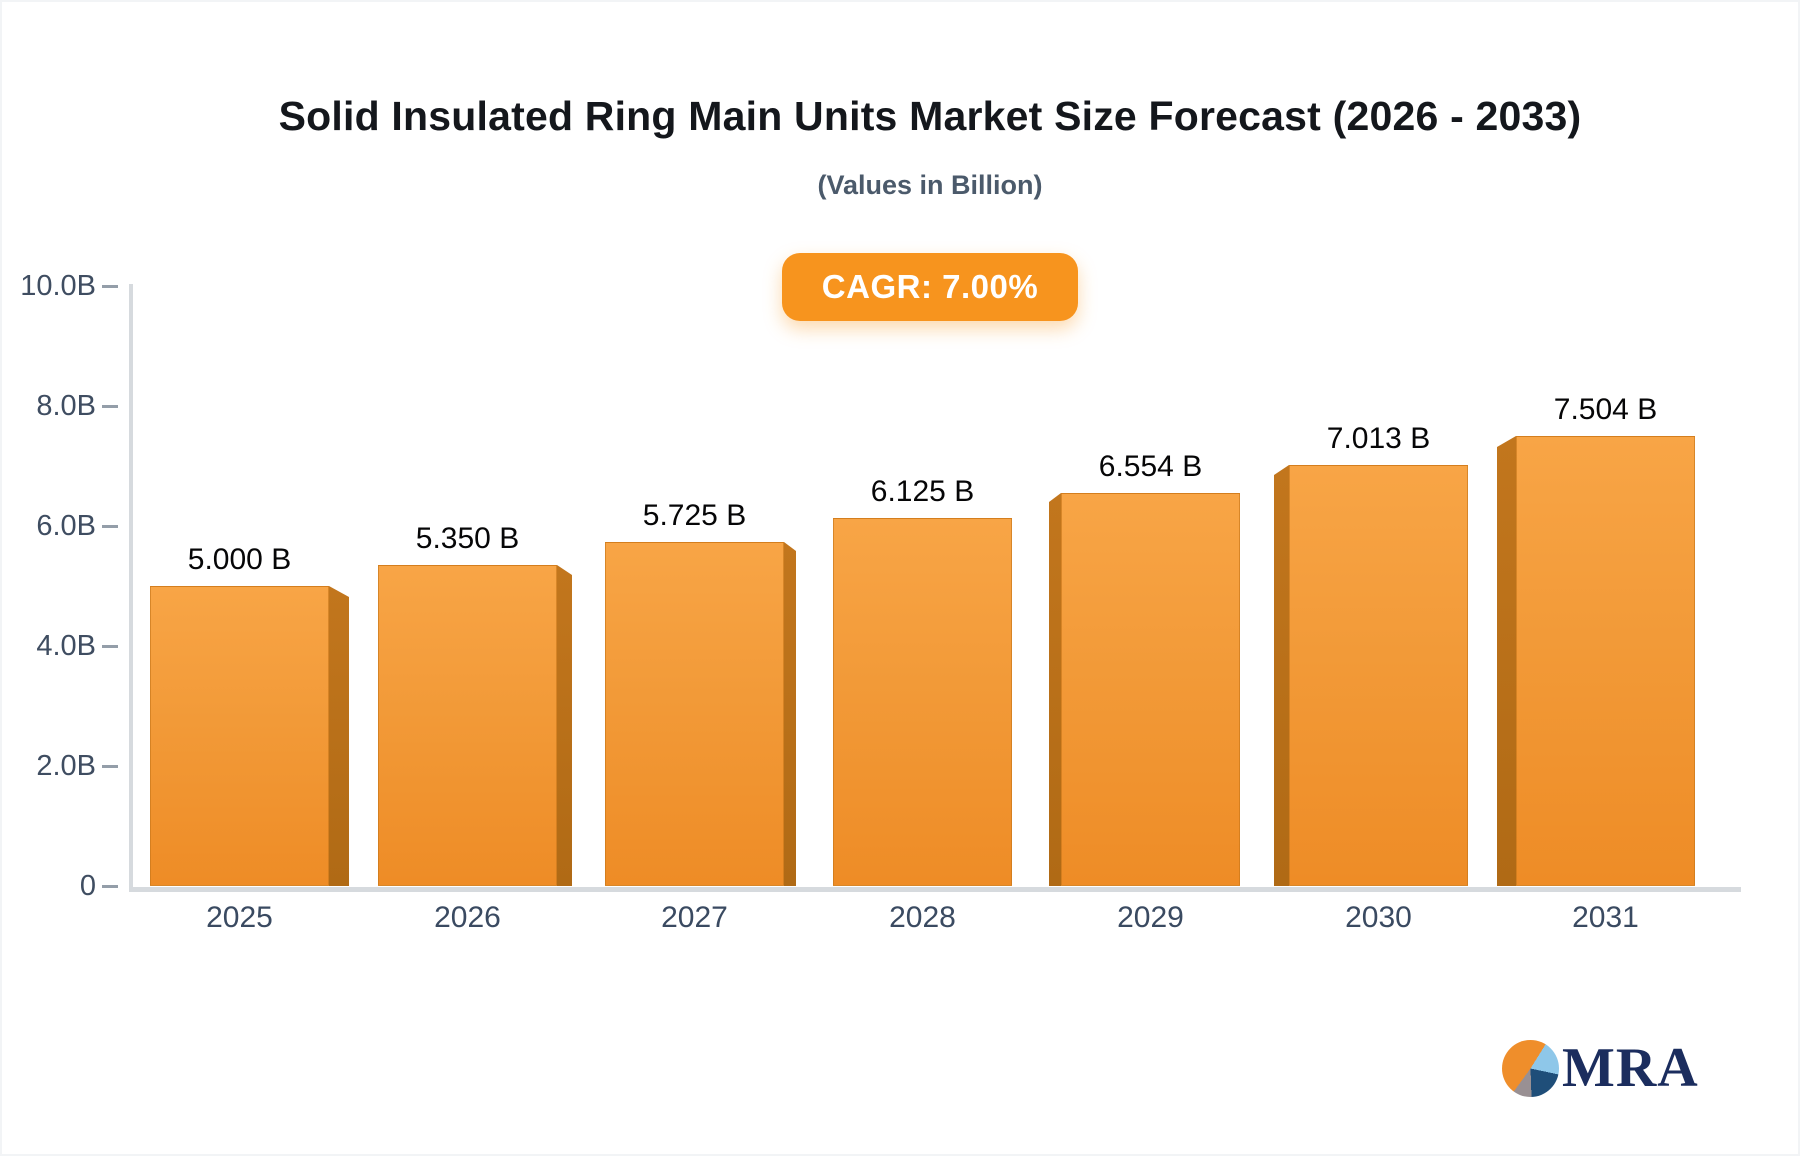 The image size is (1800, 1156). Describe the element at coordinates (1150, 917) in the screenshot. I see `x-category-label: 2029` at that location.